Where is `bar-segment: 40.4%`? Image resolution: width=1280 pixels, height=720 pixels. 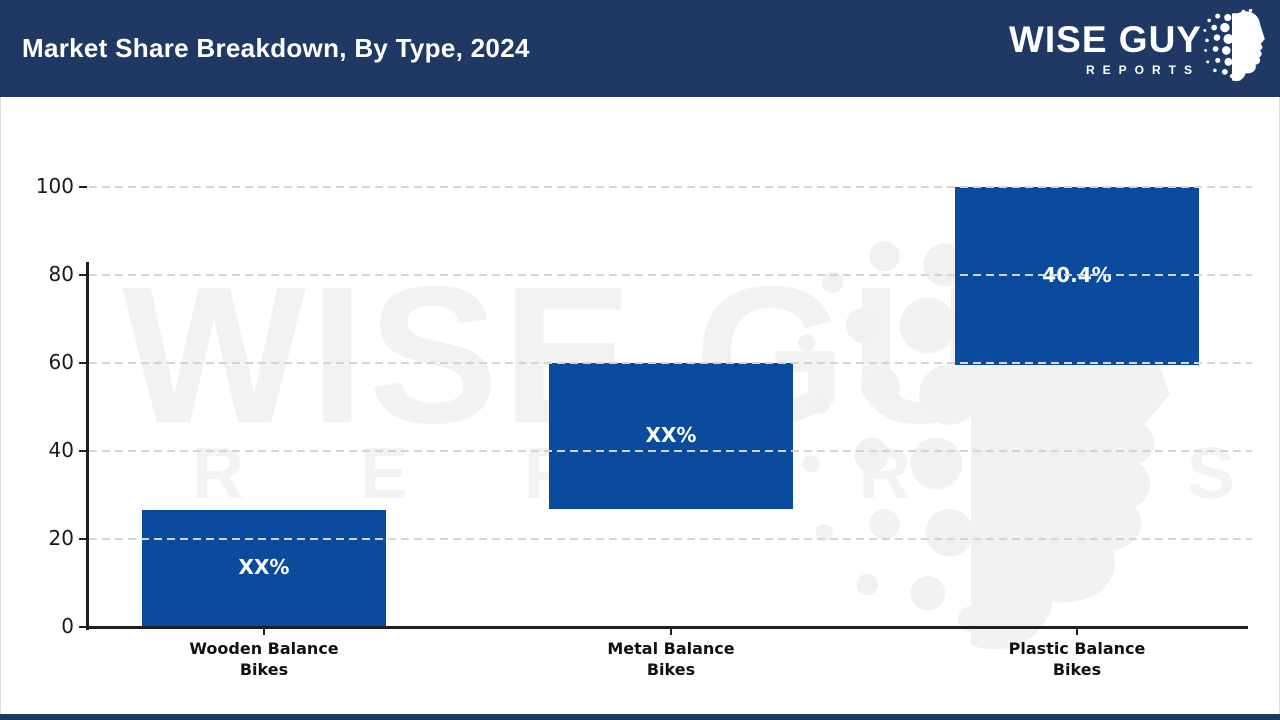 bar-segment: 40.4% is located at coordinates (1077, 276).